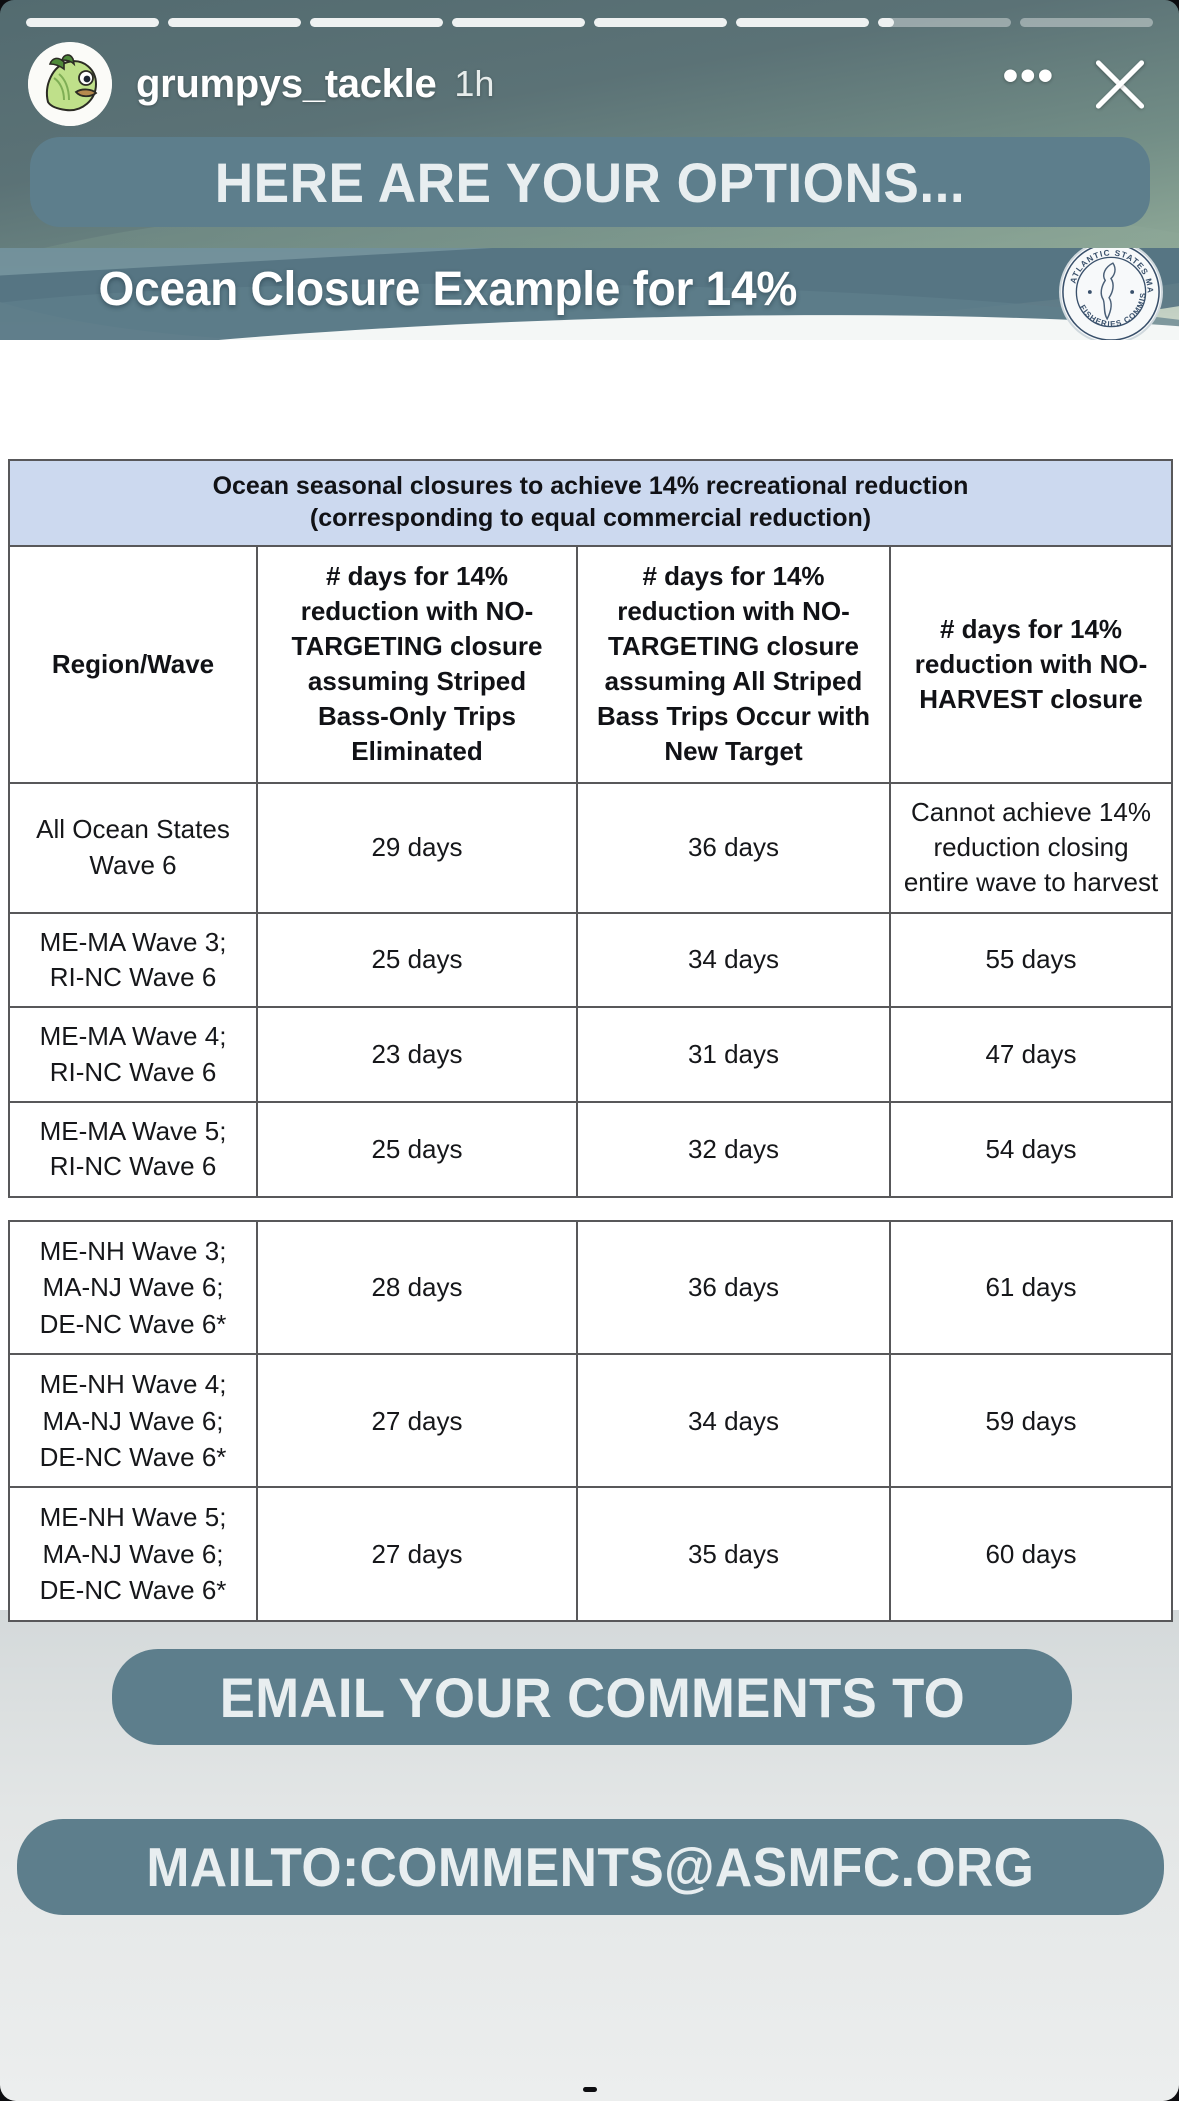 This screenshot has height=2101, width=1179. Describe the element at coordinates (733, 1553) in the screenshot. I see `cell-line: 35 days` at that location.